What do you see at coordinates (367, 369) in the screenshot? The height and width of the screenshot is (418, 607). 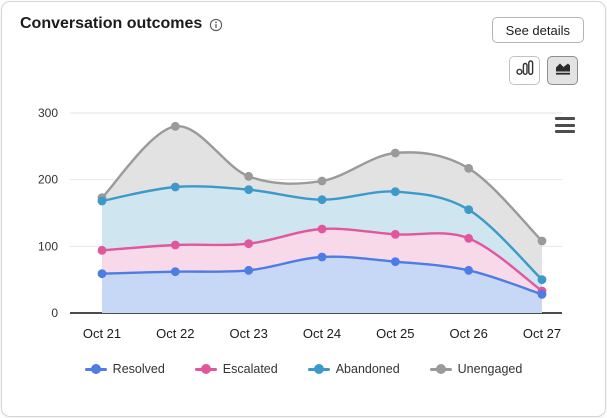 I see `legend-label: Abandoned` at bounding box center [367, 369].